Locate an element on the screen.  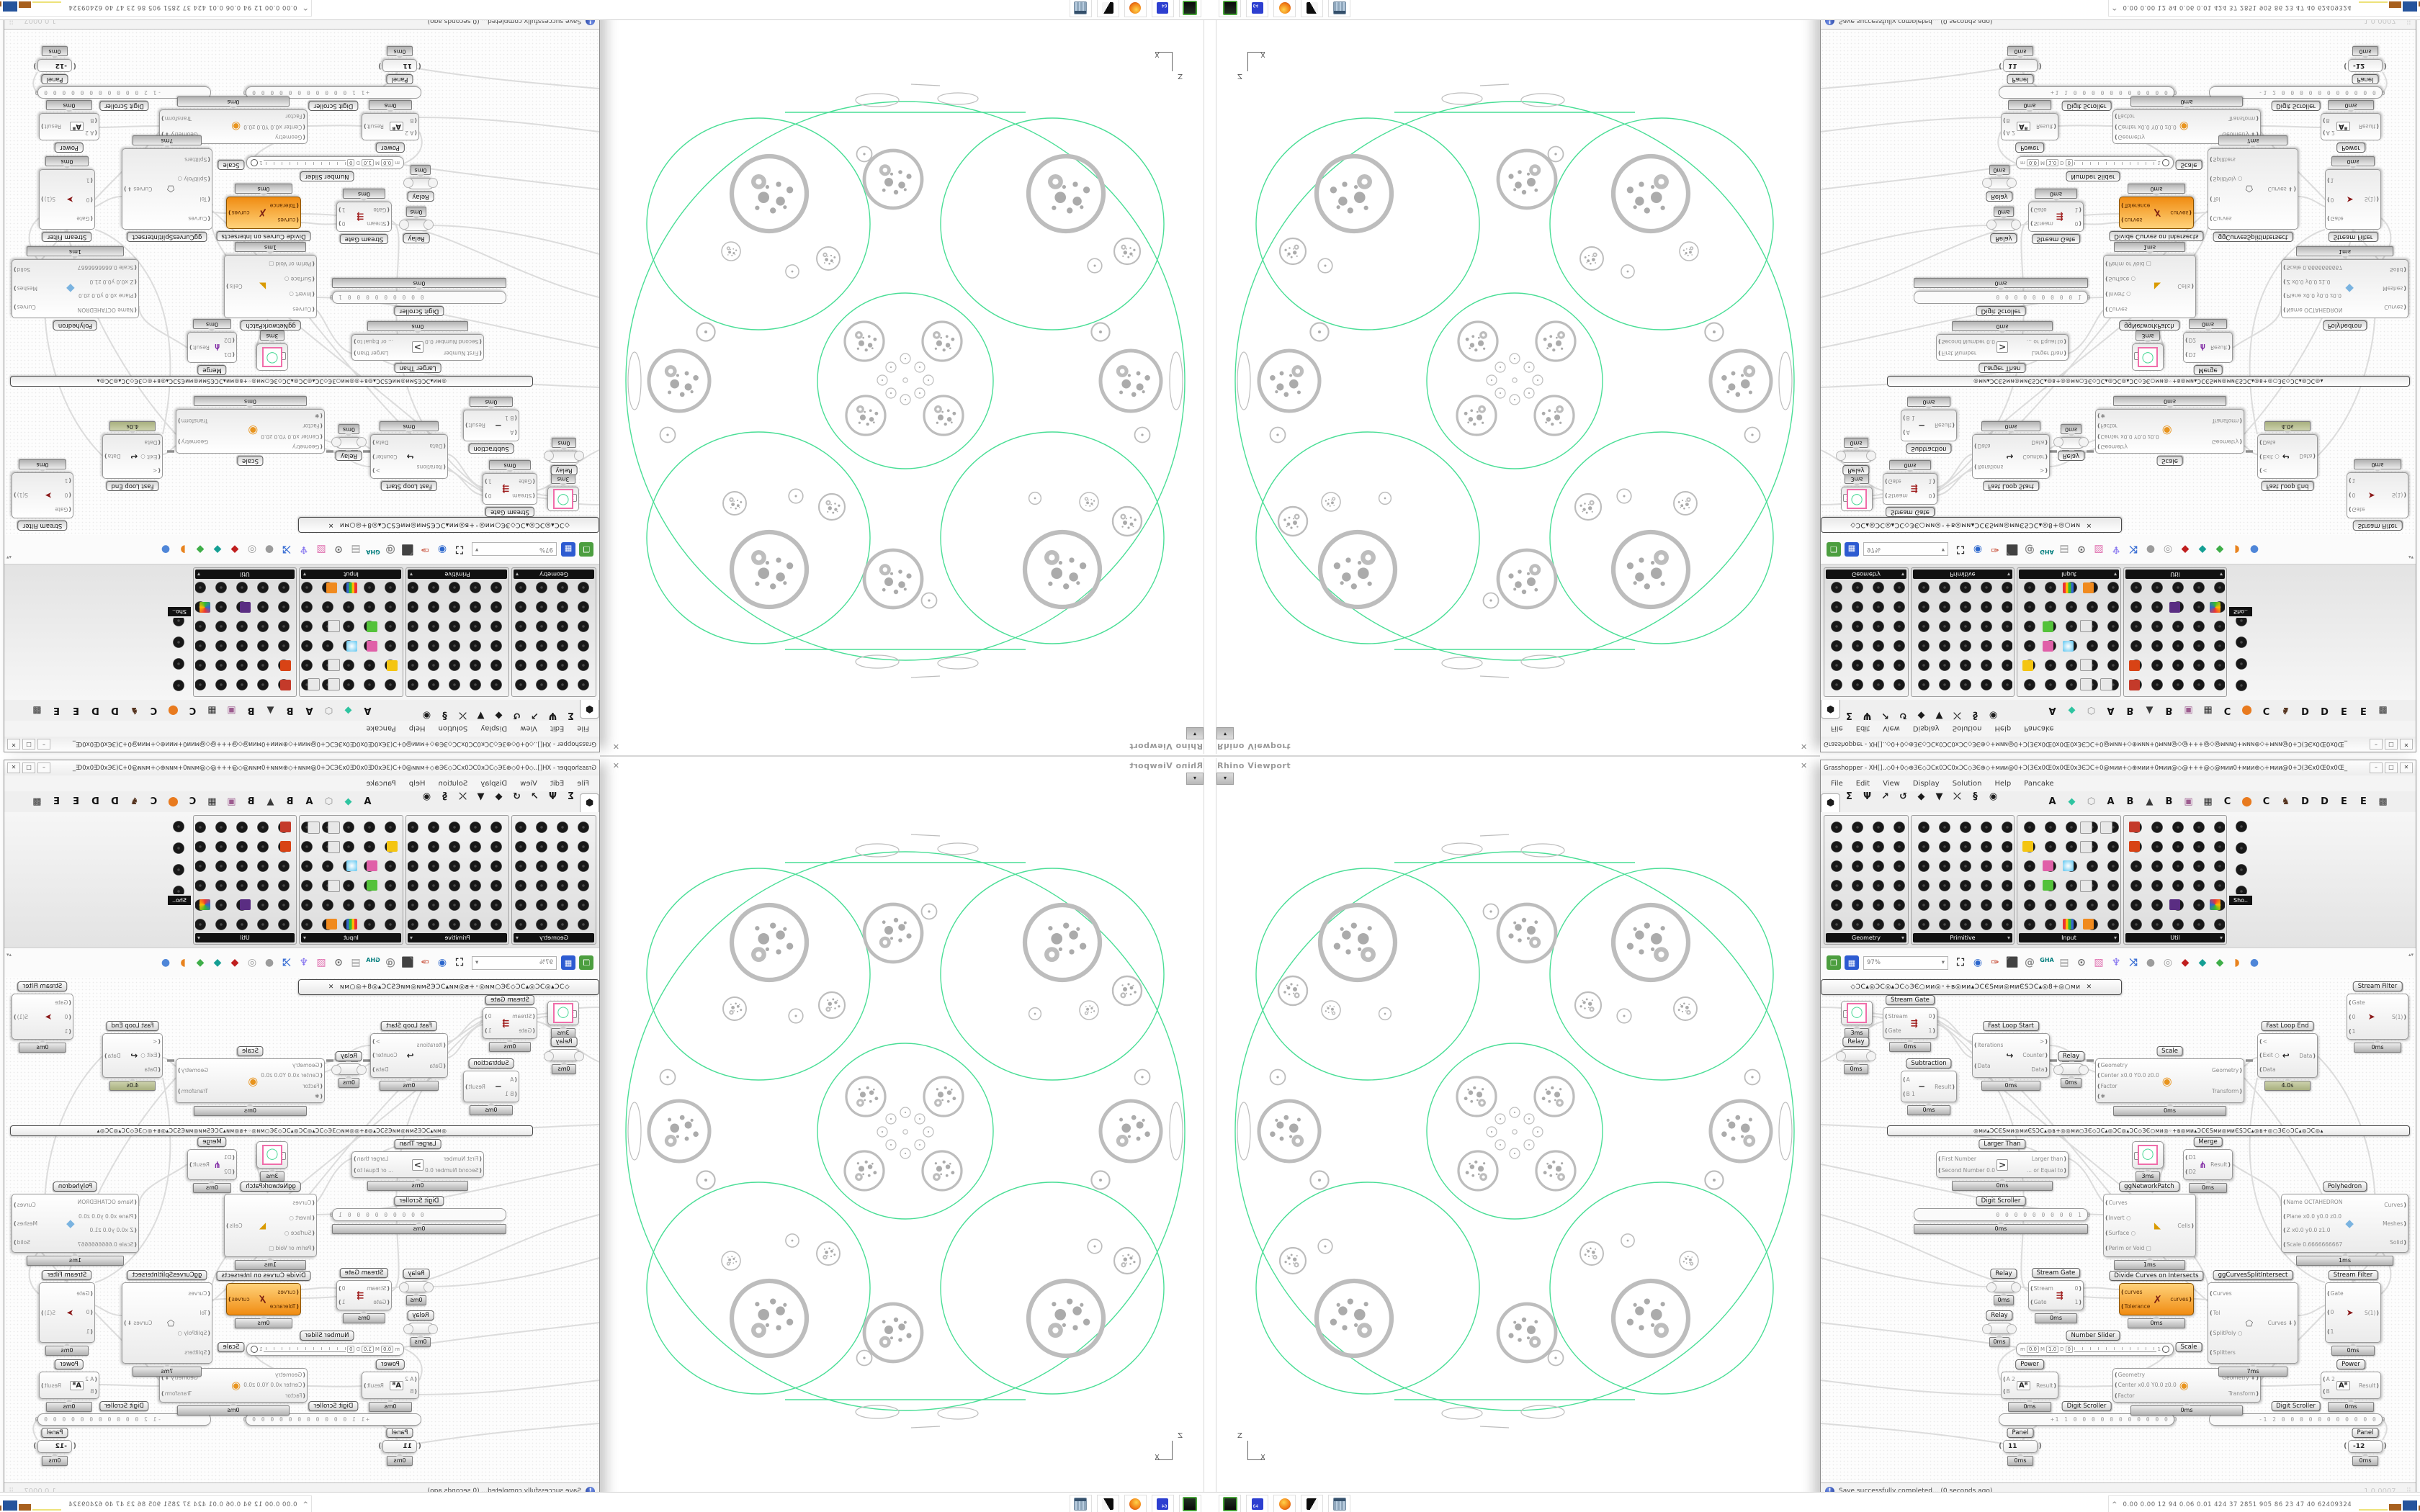
emulator-icon is located at coordinates (1190, 8).